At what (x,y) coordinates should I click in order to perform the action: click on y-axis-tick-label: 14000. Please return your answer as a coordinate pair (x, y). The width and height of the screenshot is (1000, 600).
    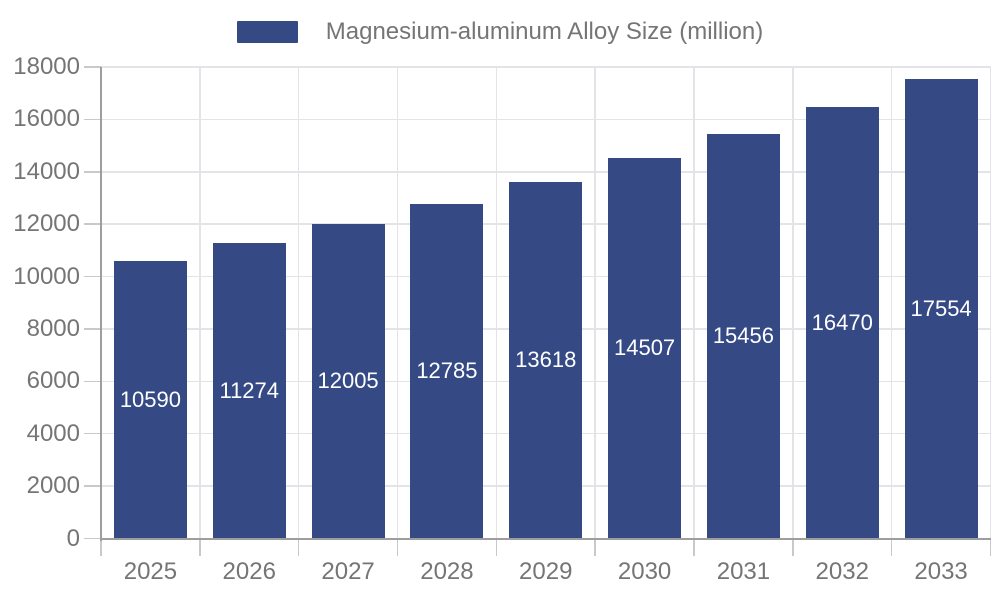
    Looking at the image, I should click on (46, 171).